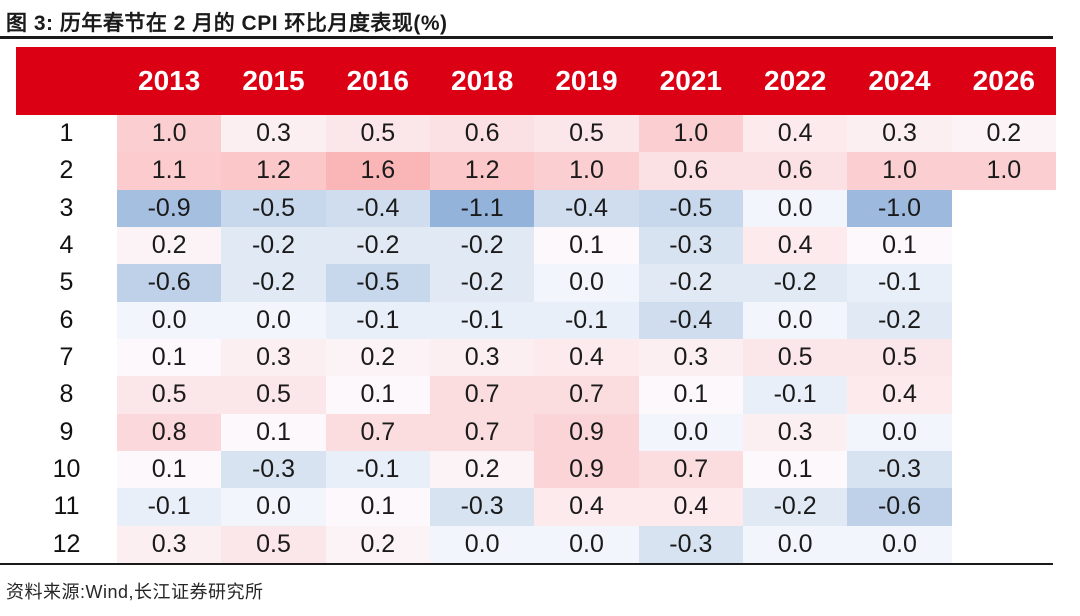 Image resolution: width=1080 pixels, height=616 pixels. Describe the element at coordinates (899, 544) in the screenshot. I see `heatmap-cell-2024-m12: 0.0` at that location.